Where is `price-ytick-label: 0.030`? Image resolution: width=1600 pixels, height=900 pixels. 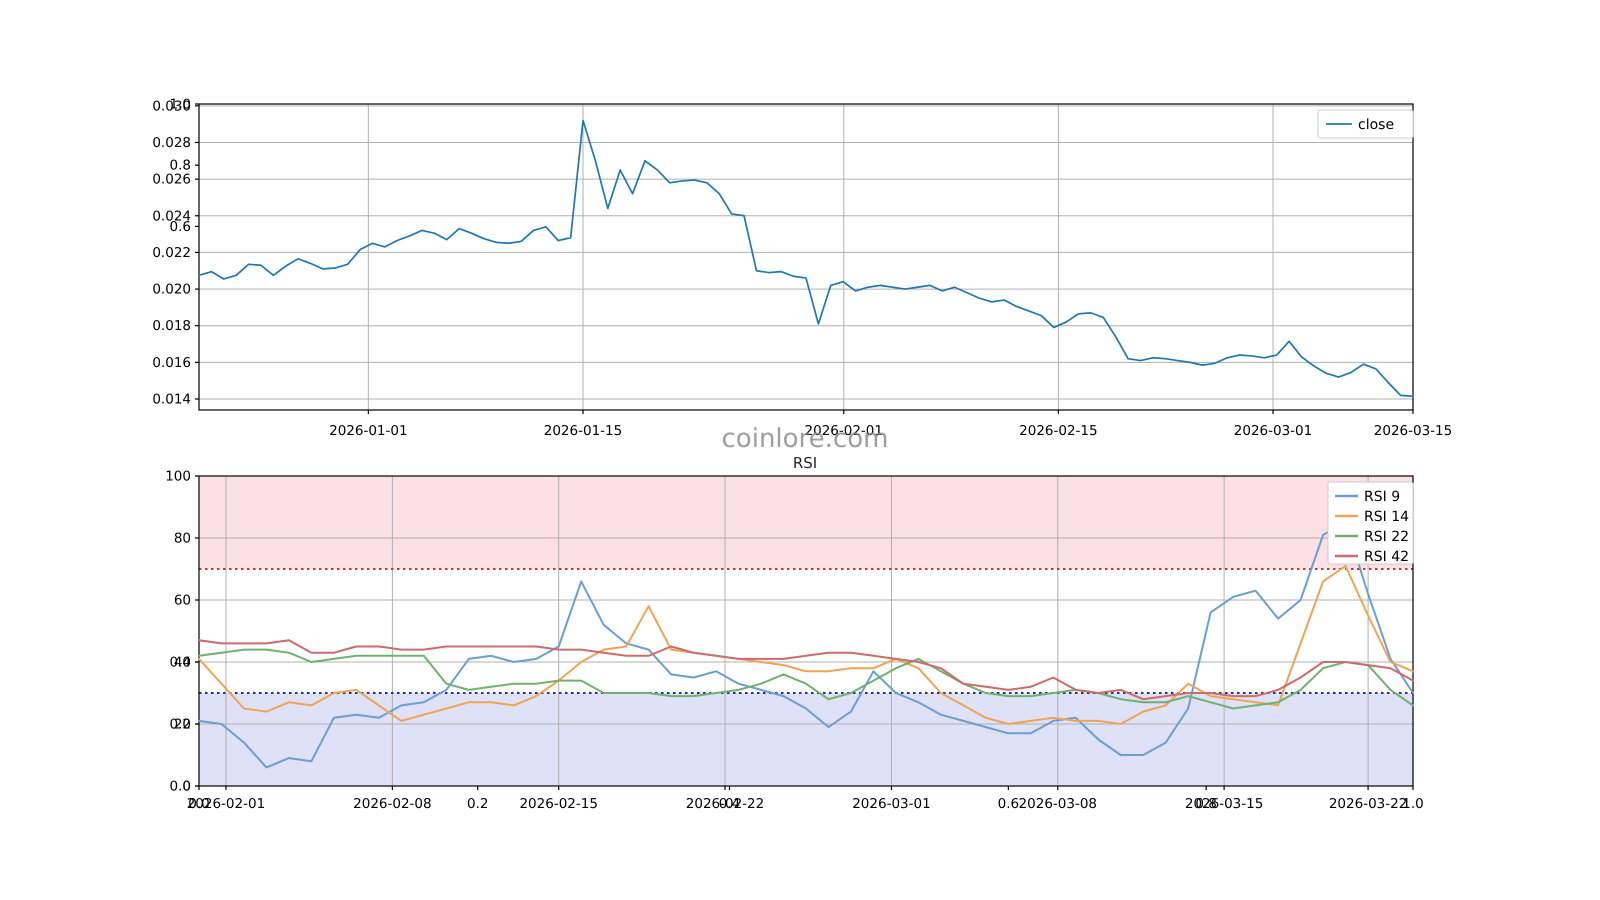
price-ytick-label: 0.030 is located at coordinates (171, 106).